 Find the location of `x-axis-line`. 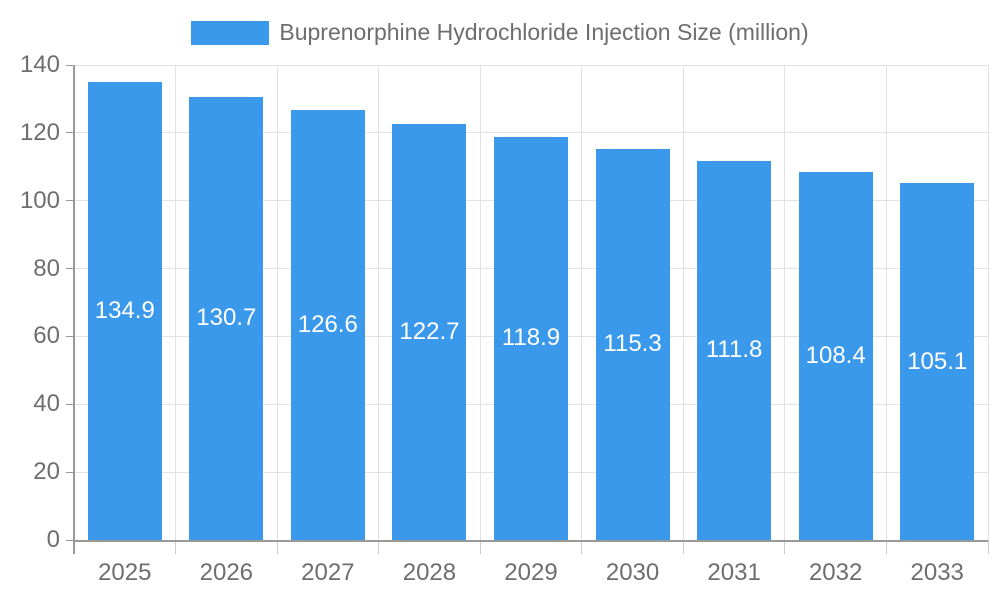

x-axis-line is located at coordinates (530, 541).